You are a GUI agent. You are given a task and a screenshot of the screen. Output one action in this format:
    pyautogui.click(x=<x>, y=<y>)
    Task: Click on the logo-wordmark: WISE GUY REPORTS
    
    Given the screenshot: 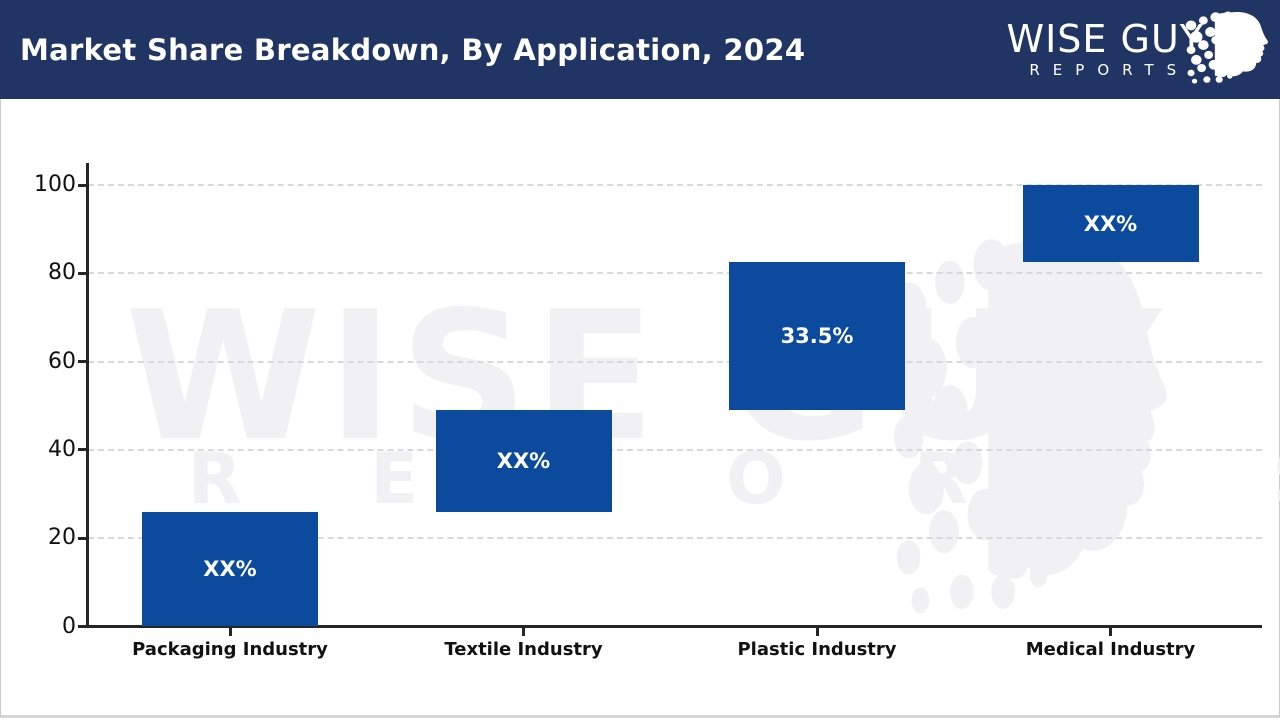 What is the action you would take?
    pyautogui.click(x=1105, y=48)
    